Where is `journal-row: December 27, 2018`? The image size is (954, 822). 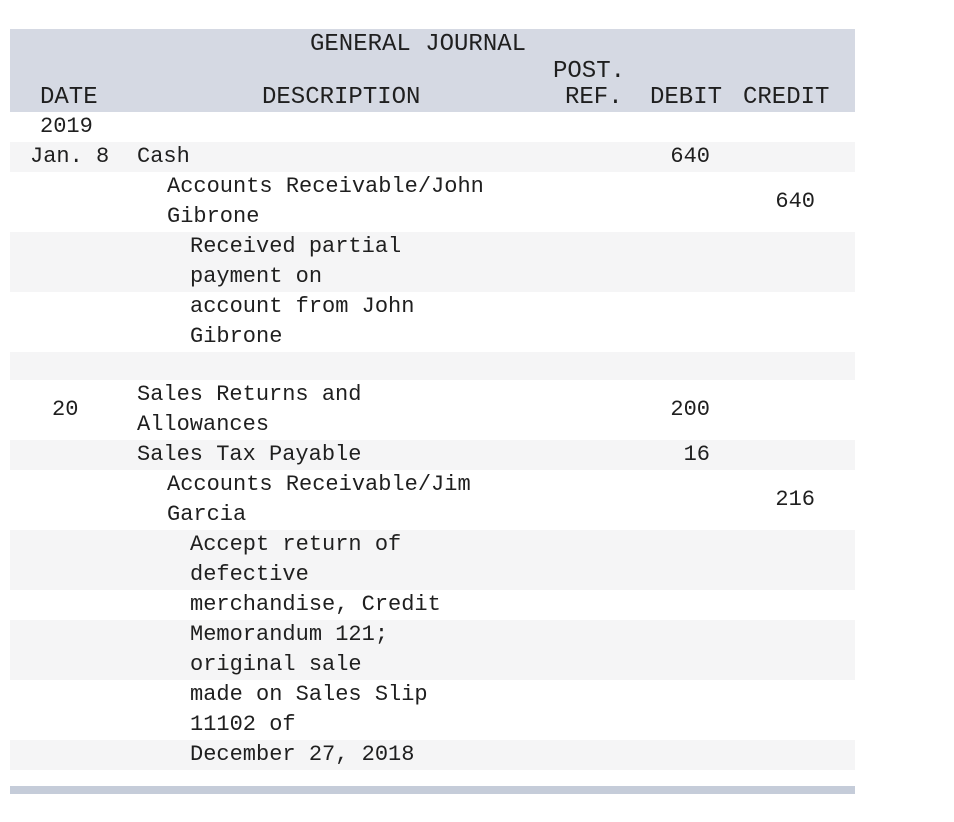 journal-row: December 27, 2018 is located at coordinates (432, 755).